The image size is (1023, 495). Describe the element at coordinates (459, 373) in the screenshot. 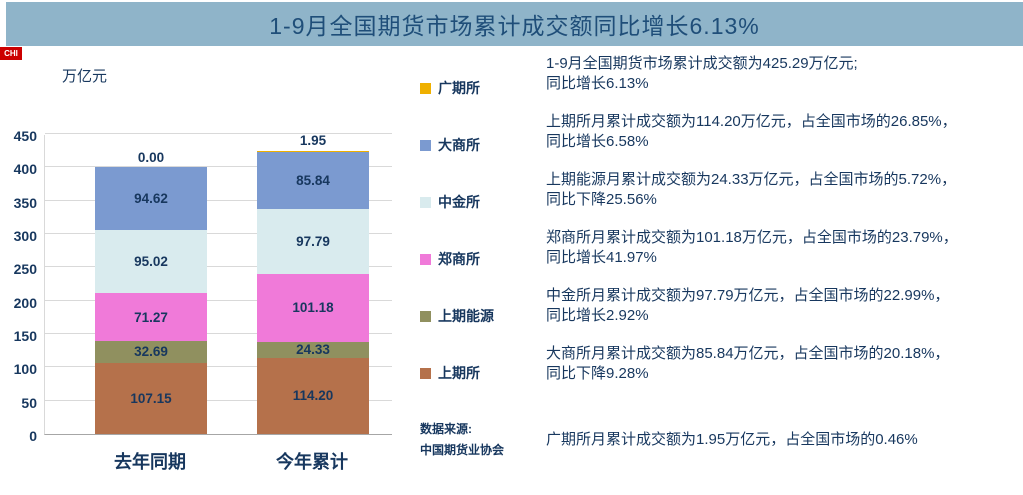

I see `legend-label: 上期所` at that location.